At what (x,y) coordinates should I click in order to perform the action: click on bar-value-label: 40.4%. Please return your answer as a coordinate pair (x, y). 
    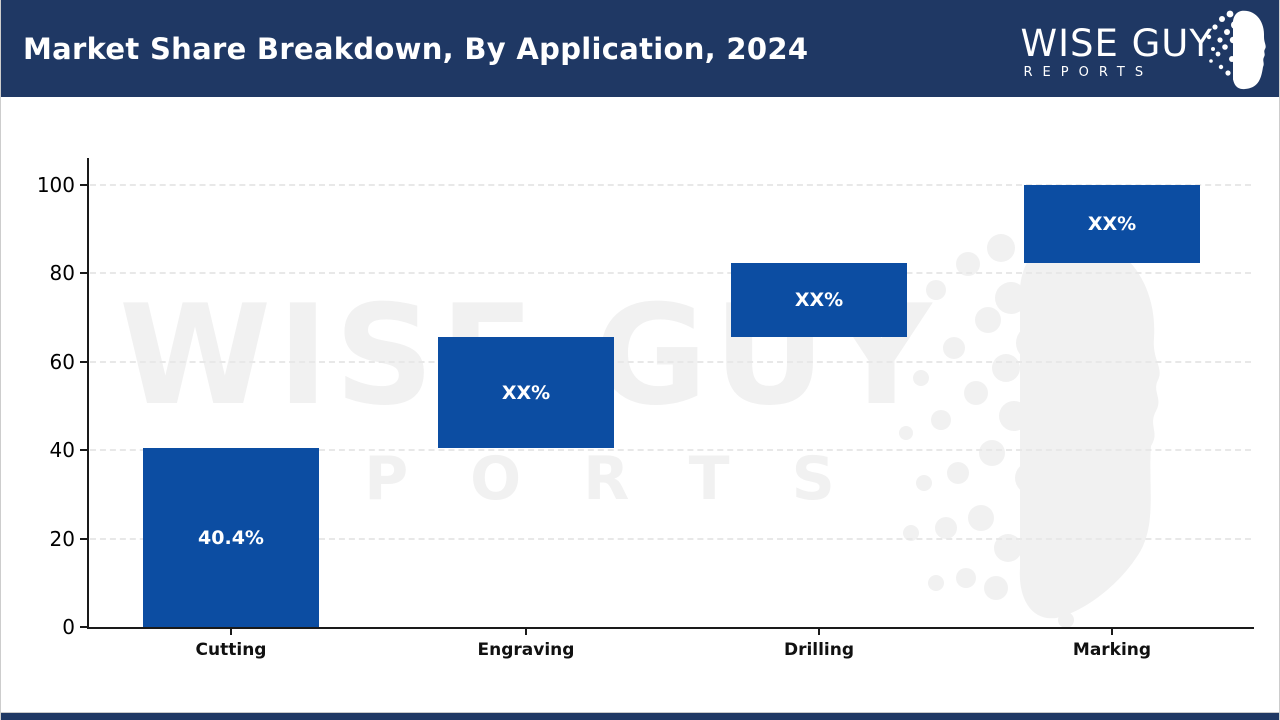
    Looking at the image, I should click on (231, 537).